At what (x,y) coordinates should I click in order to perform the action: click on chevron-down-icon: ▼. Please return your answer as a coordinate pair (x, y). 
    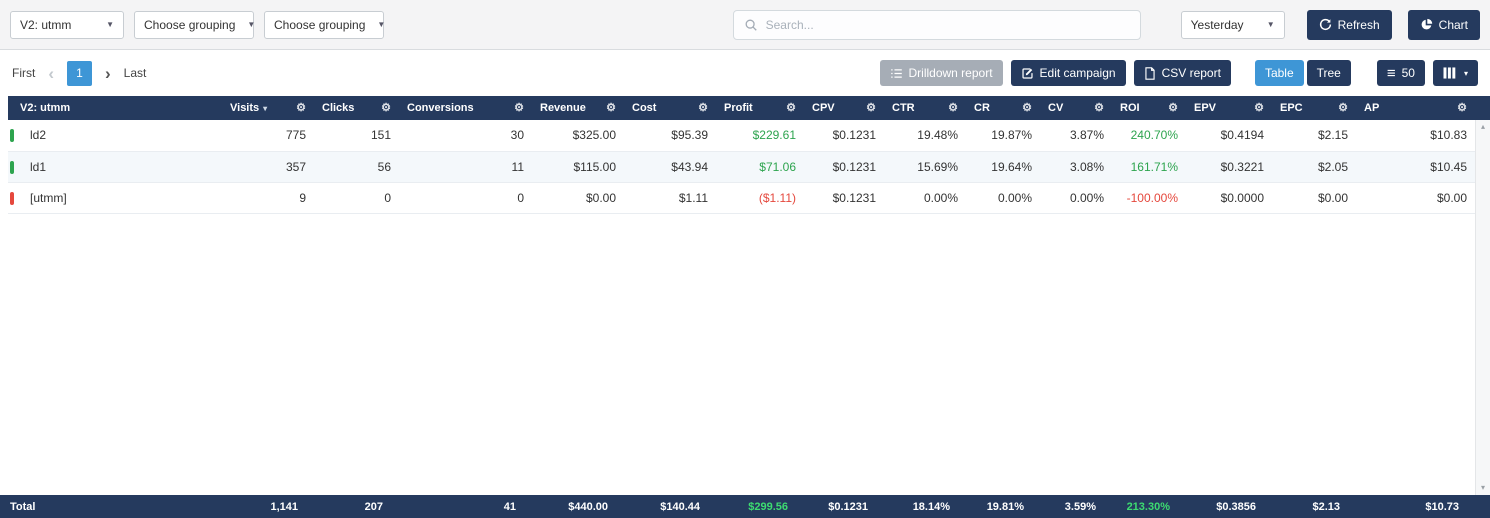
    Looking at the image, I should click on (1270, 24).